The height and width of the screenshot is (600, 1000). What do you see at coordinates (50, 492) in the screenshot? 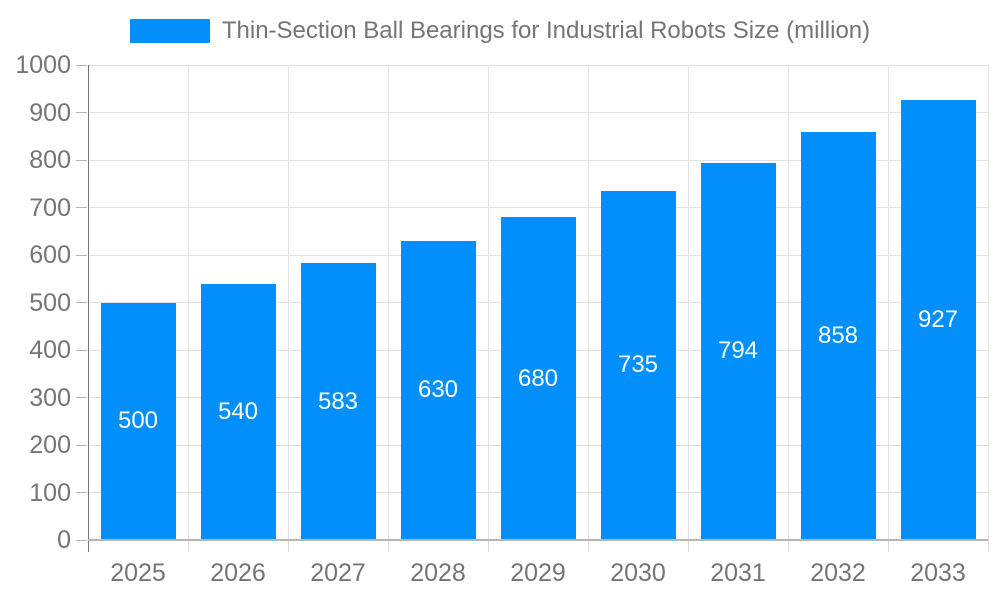
I see `y-axis-label: 100` at bounding box center [50, 492].